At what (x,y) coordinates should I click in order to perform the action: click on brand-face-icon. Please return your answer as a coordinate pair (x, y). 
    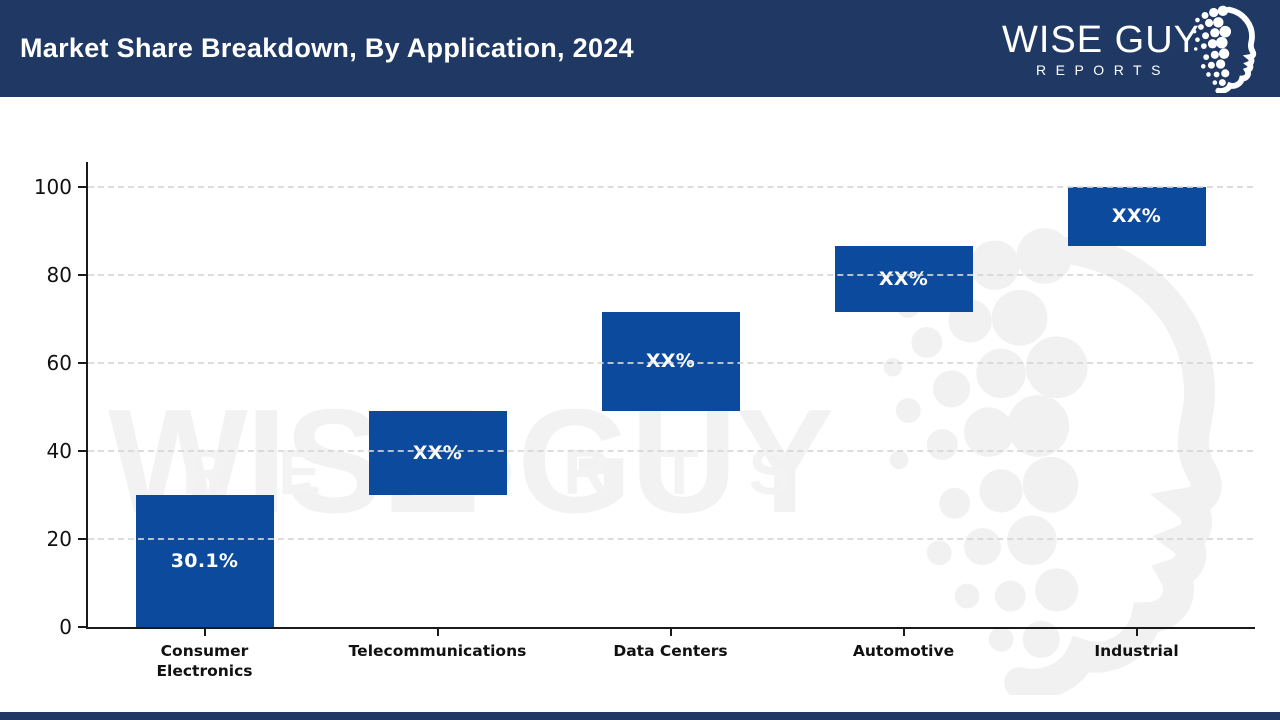
    Looking at the image, I should click on (1227, 49).